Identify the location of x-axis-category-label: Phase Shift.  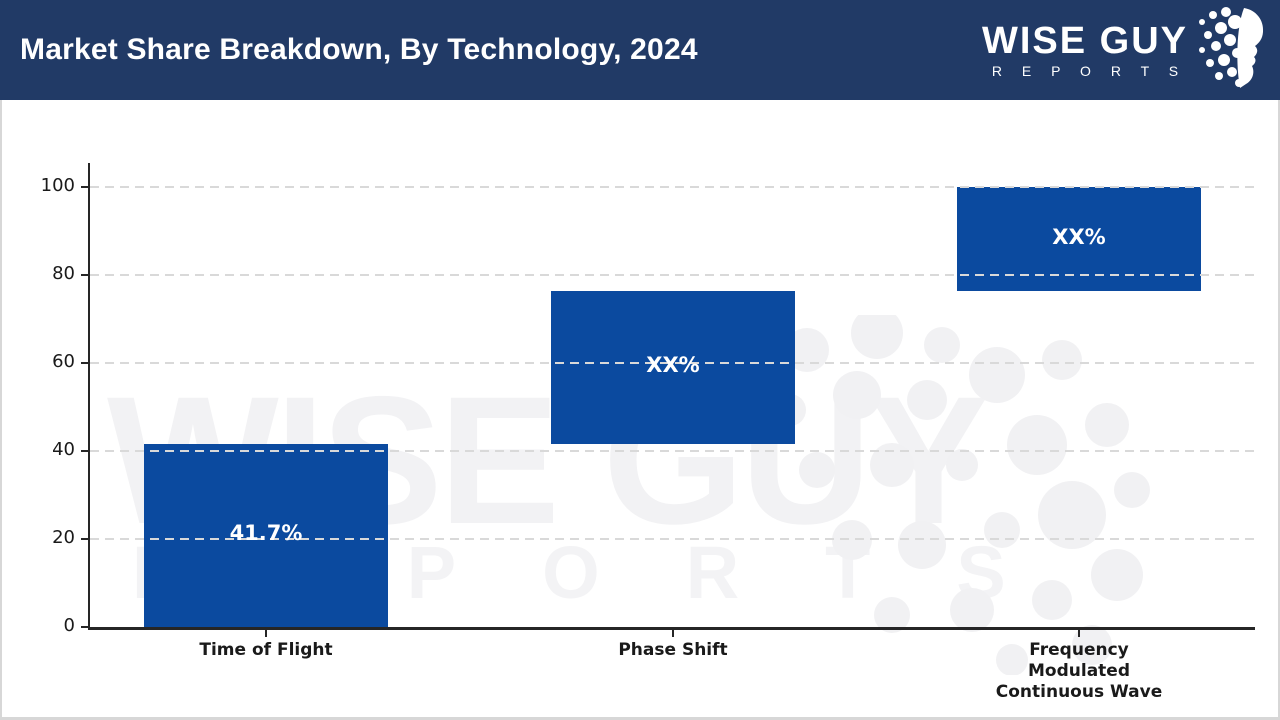
(673, 650).